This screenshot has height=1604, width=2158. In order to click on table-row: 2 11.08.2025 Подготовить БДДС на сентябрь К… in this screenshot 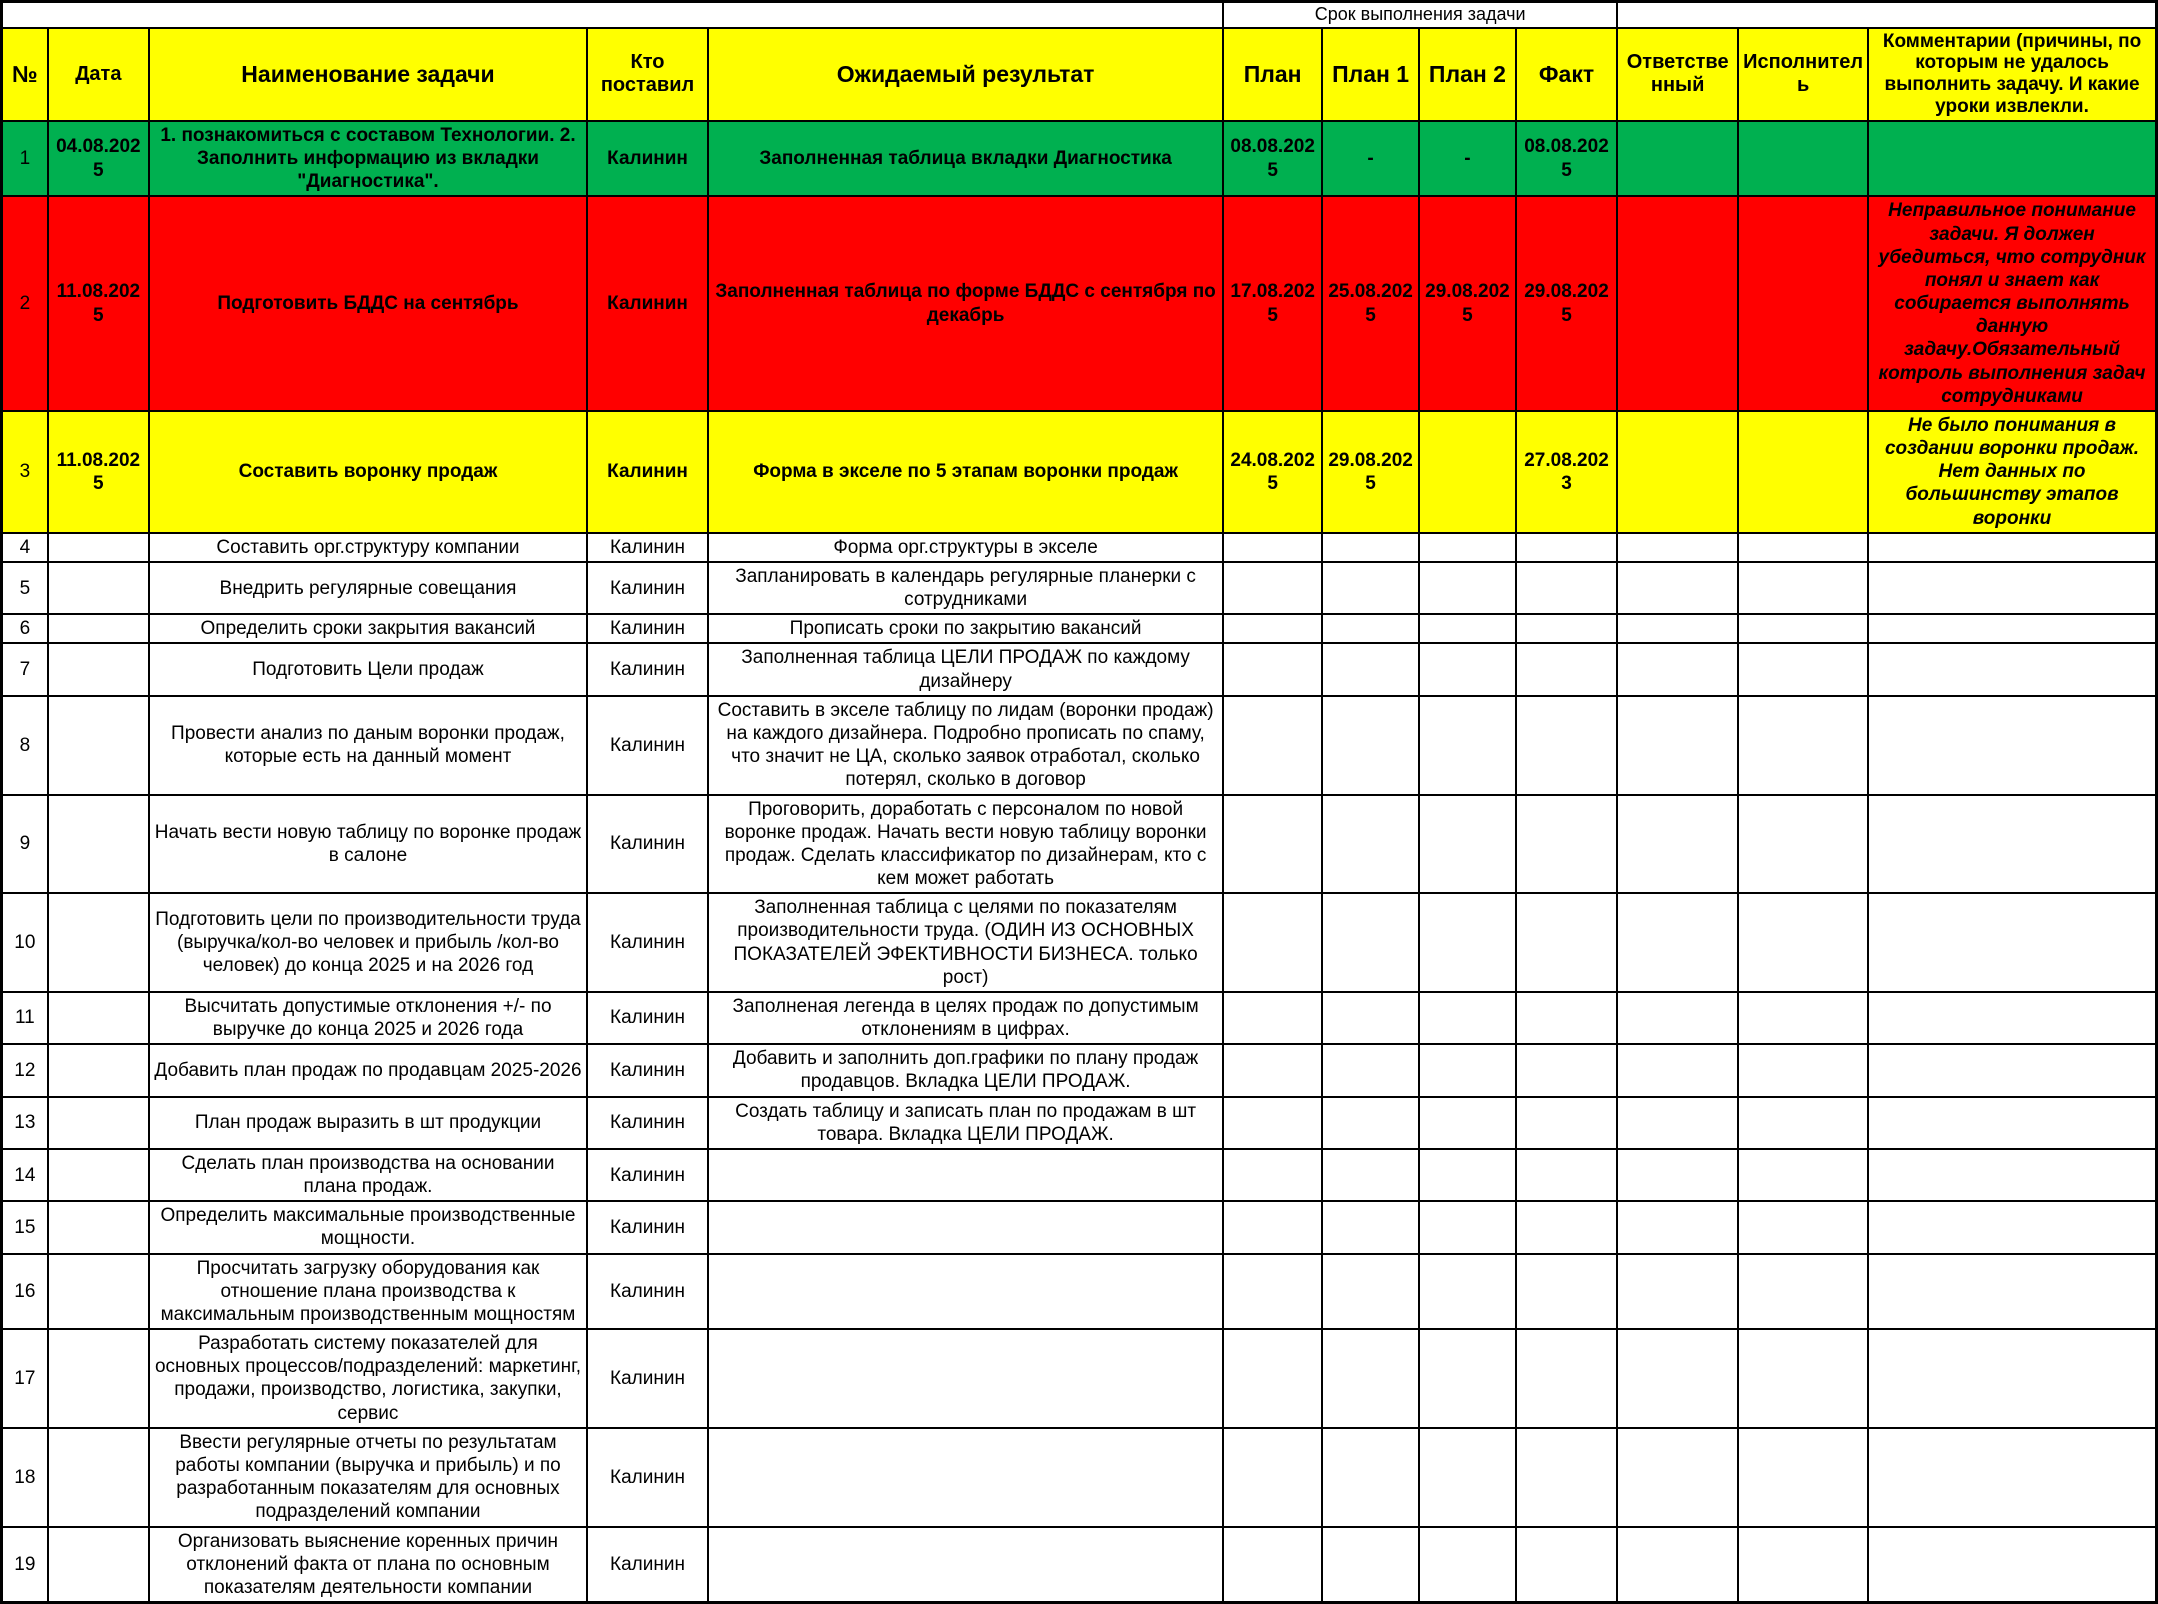, I will do `click(1079, 303)`.